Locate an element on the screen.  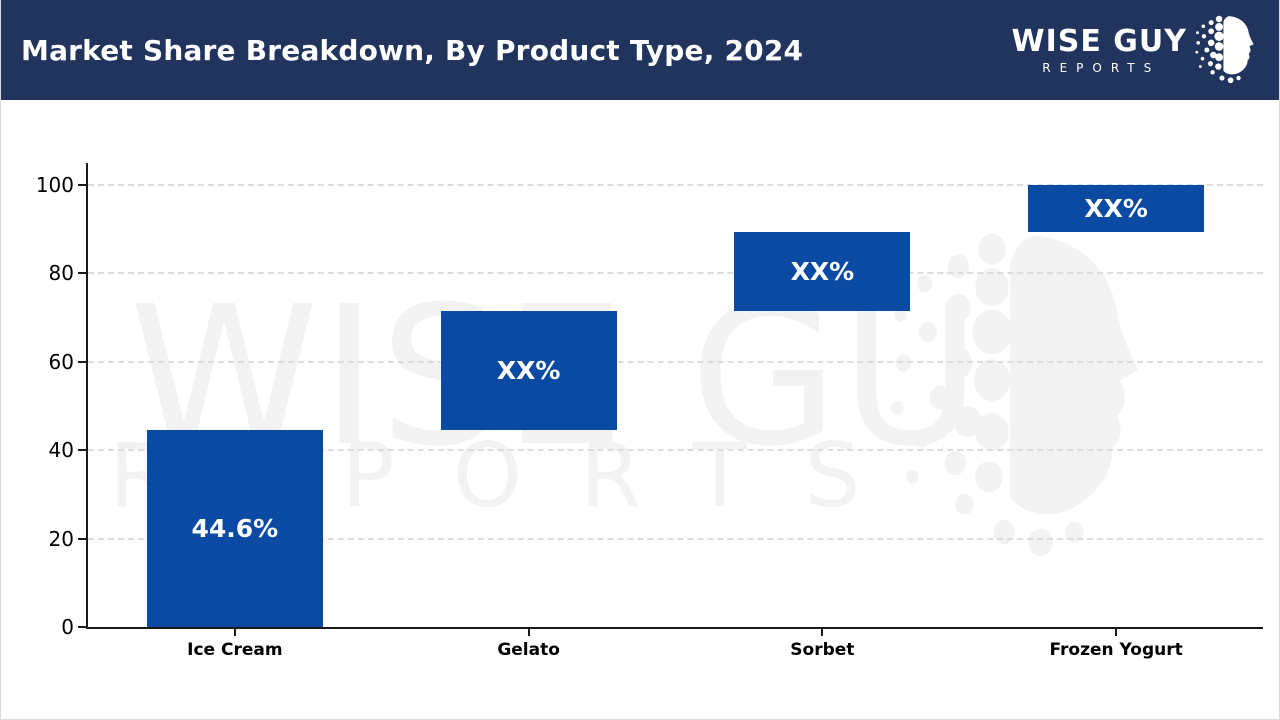
logo-subtext: REPORTS is located at coordinates (1101, 67).